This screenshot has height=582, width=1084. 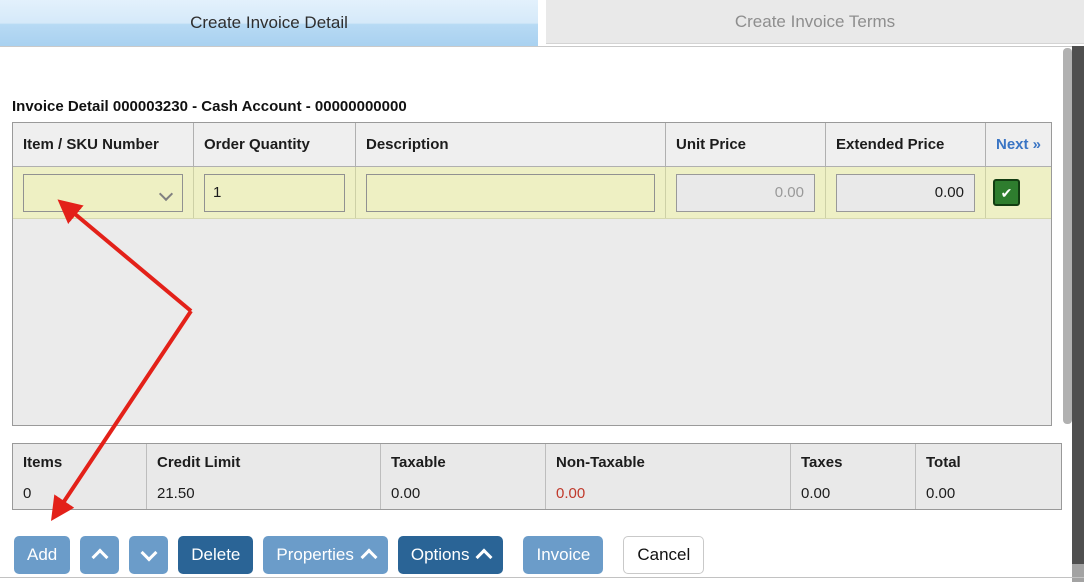 I want to click on summary-non-taxable: Non-Taxable 0.00, so click(x=668, y=476).